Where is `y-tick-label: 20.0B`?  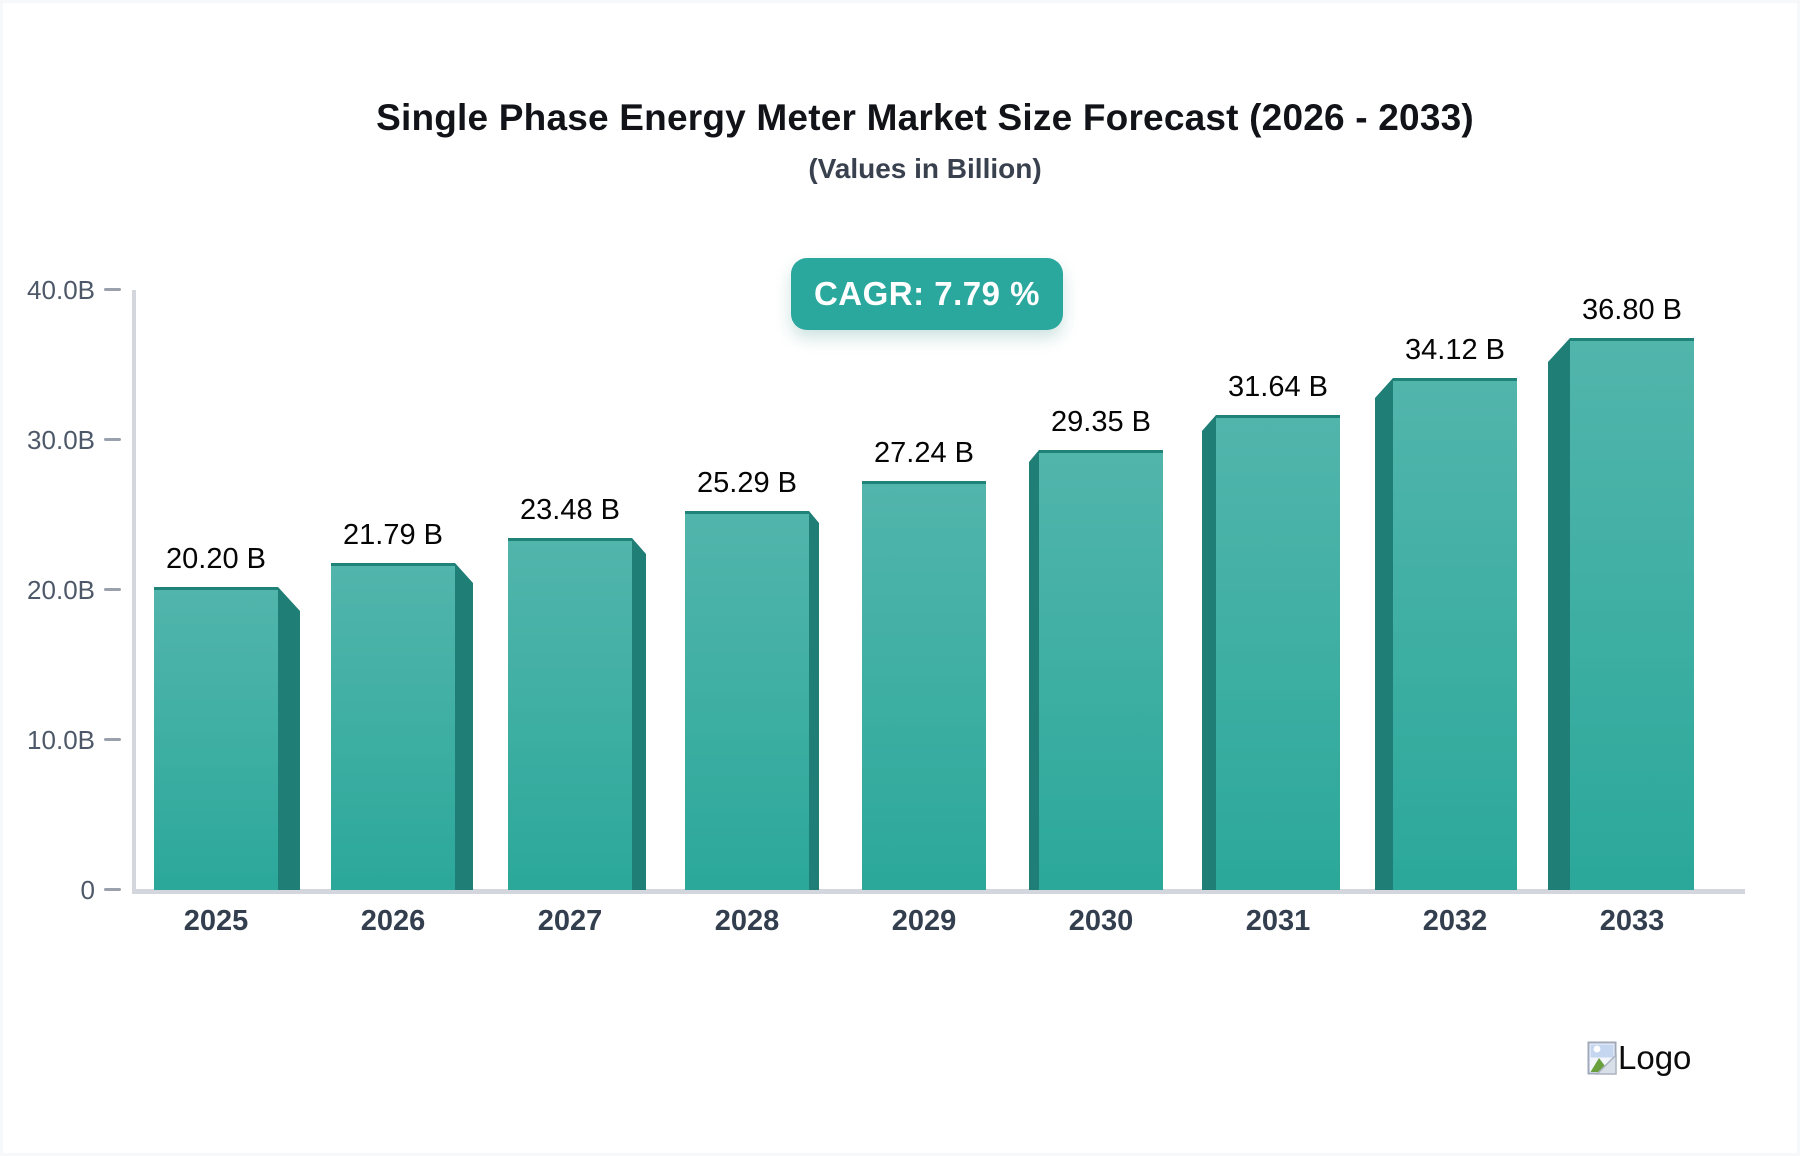 y-tick-label: 20.0B is located at coordinates (61, 590).